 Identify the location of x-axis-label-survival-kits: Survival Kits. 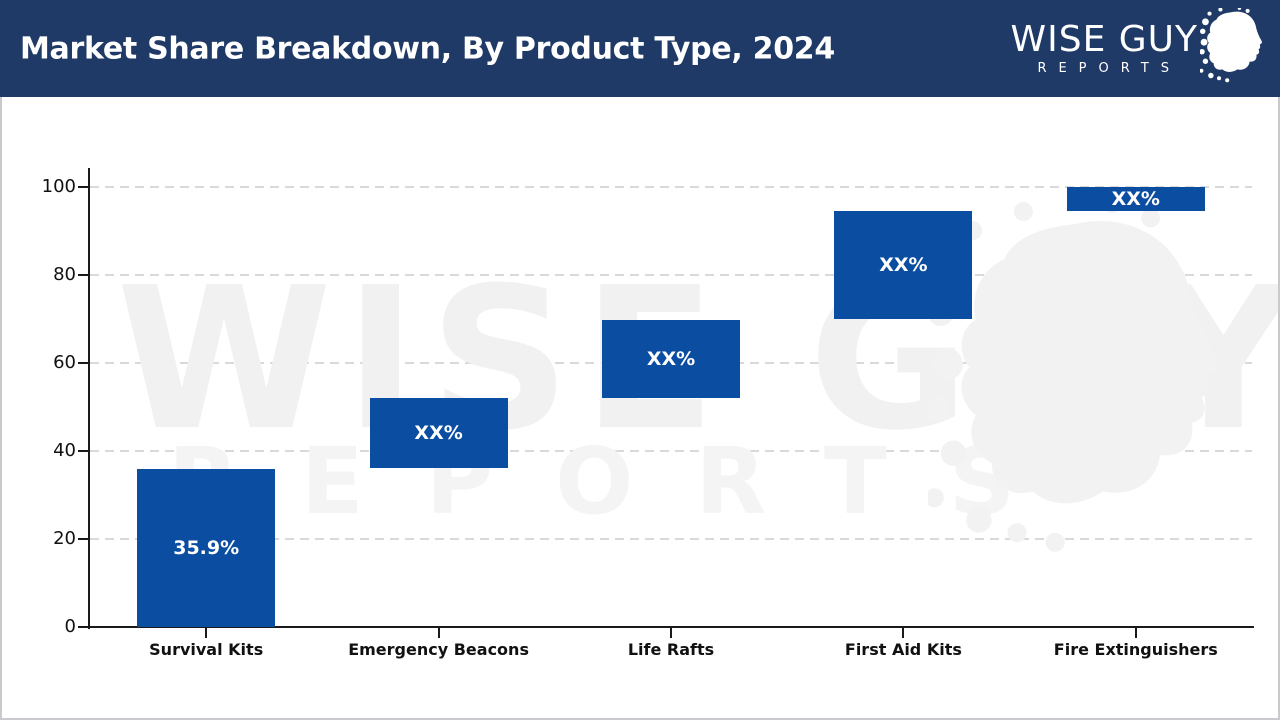
(206, 649).